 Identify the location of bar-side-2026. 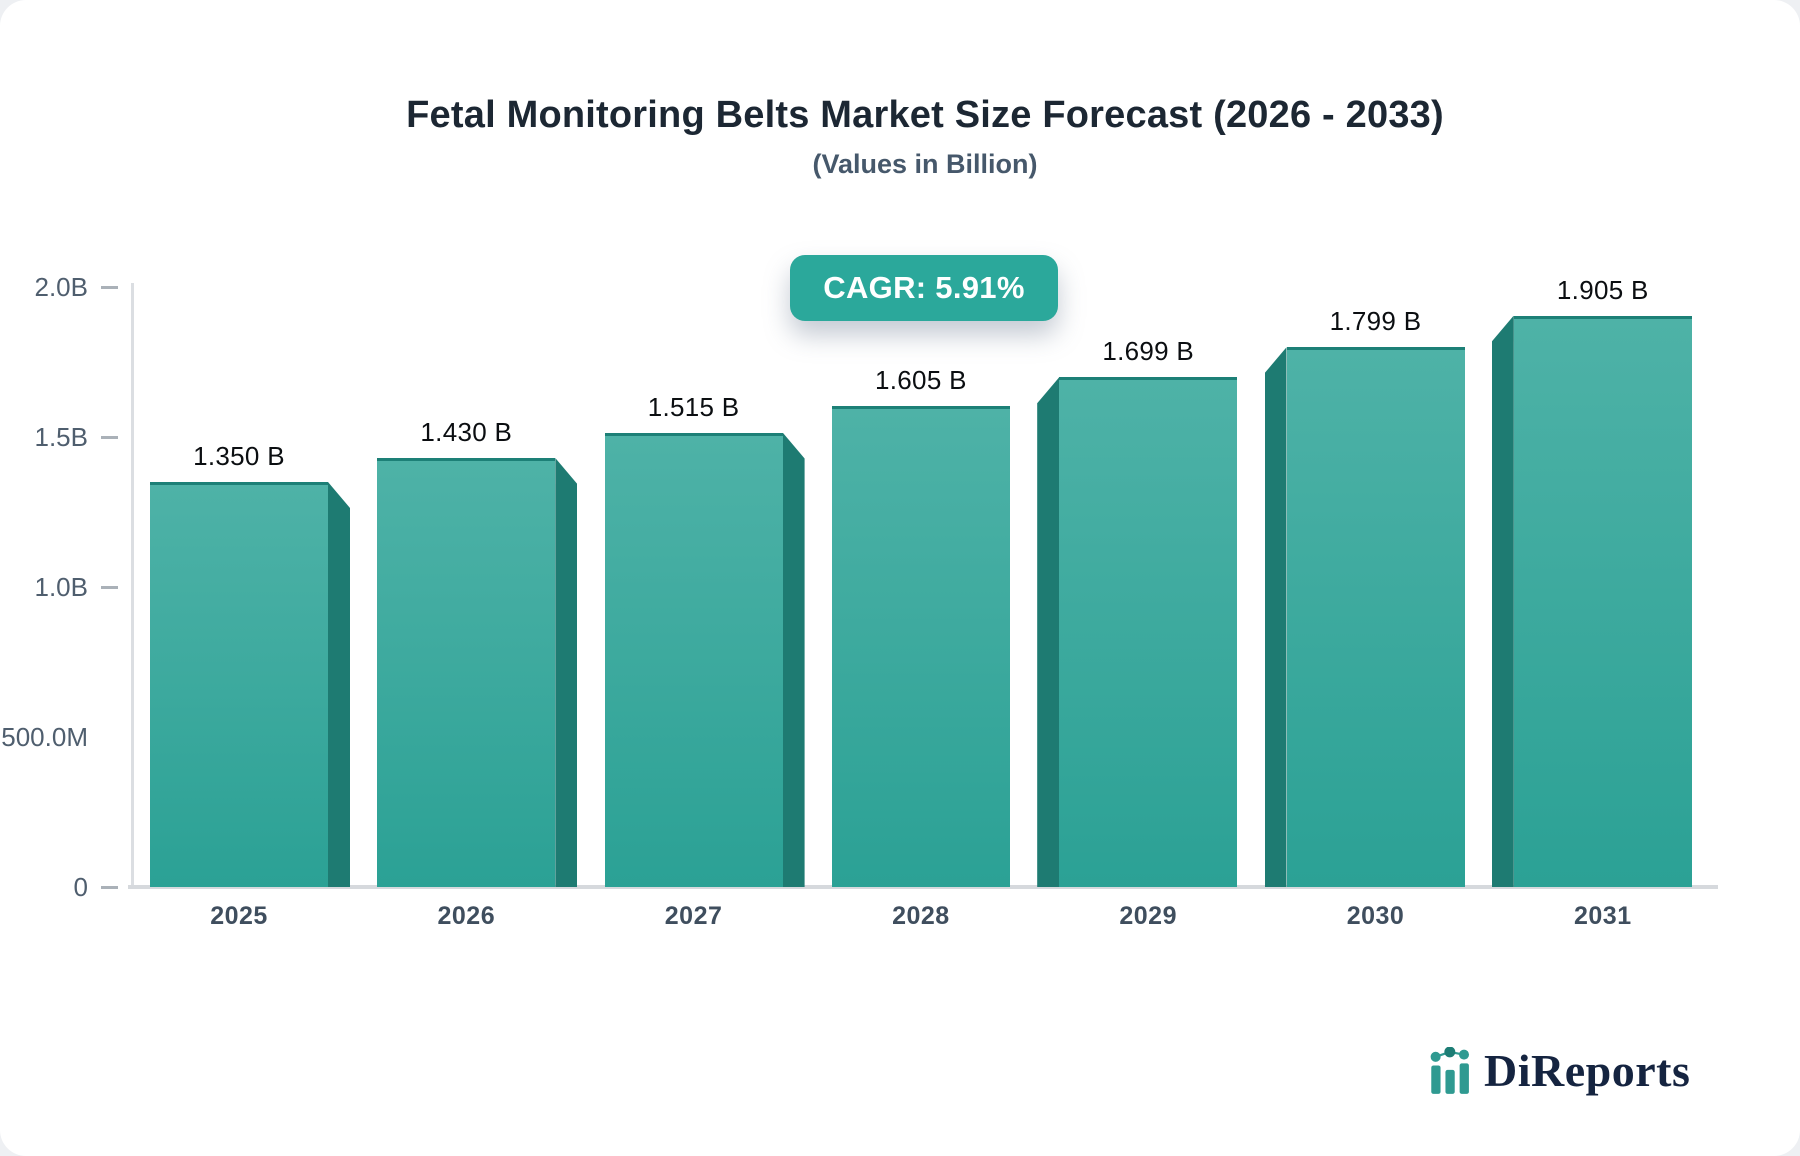
(566, 672).